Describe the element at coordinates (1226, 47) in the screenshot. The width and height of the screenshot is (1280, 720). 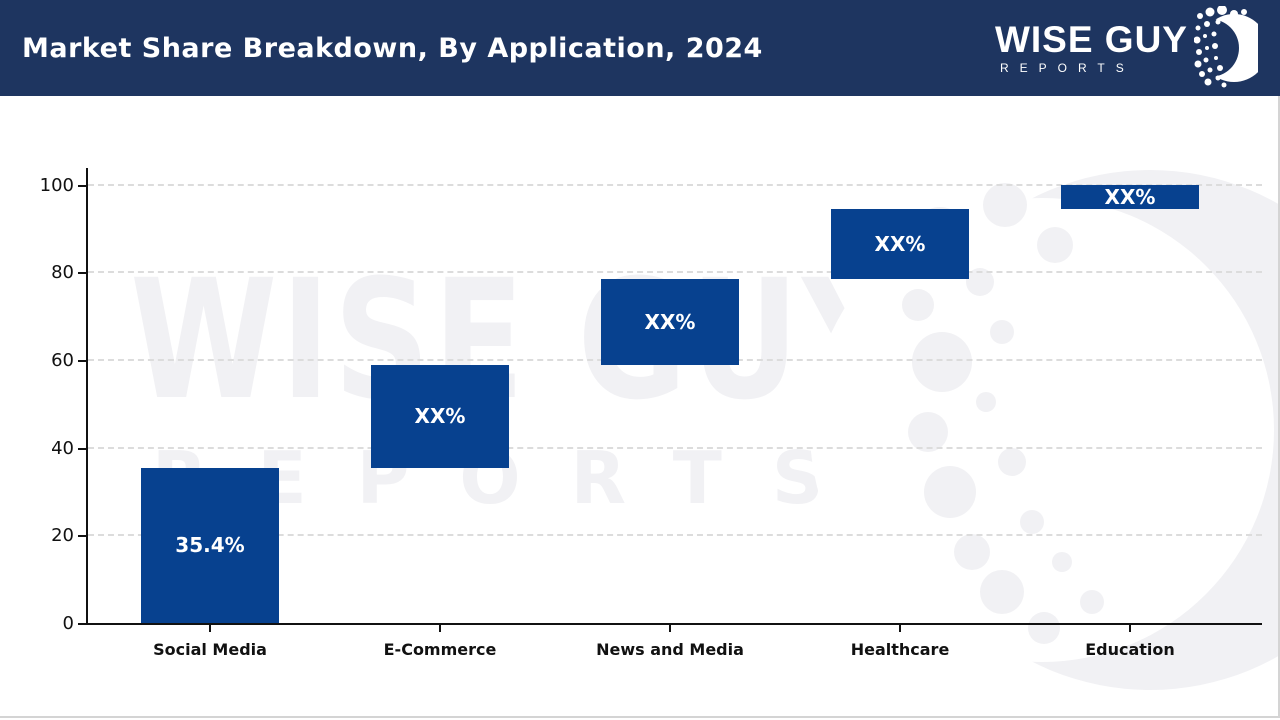
I see `logo-face-icon` at that location.